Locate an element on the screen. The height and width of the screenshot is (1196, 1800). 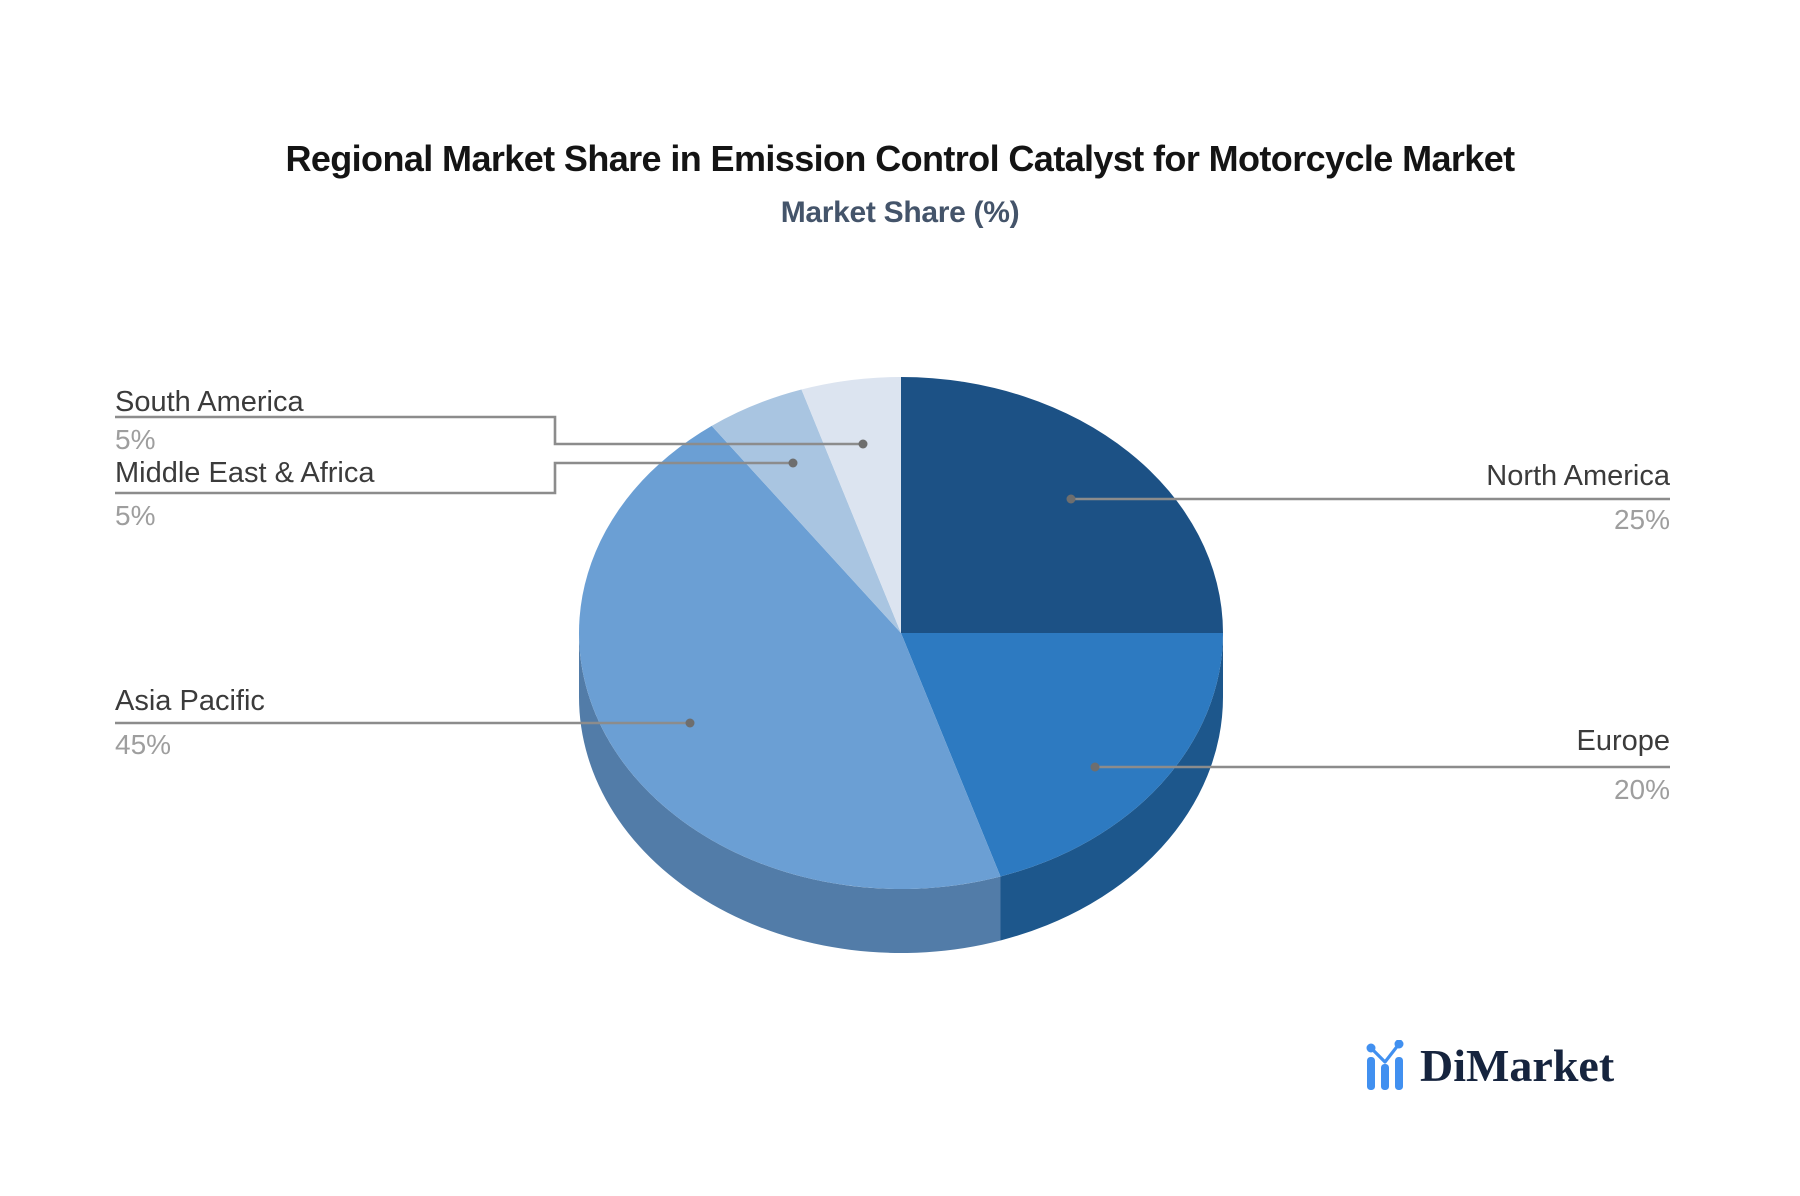
pie-slice-north-america is located at coordinates (1062, 505).